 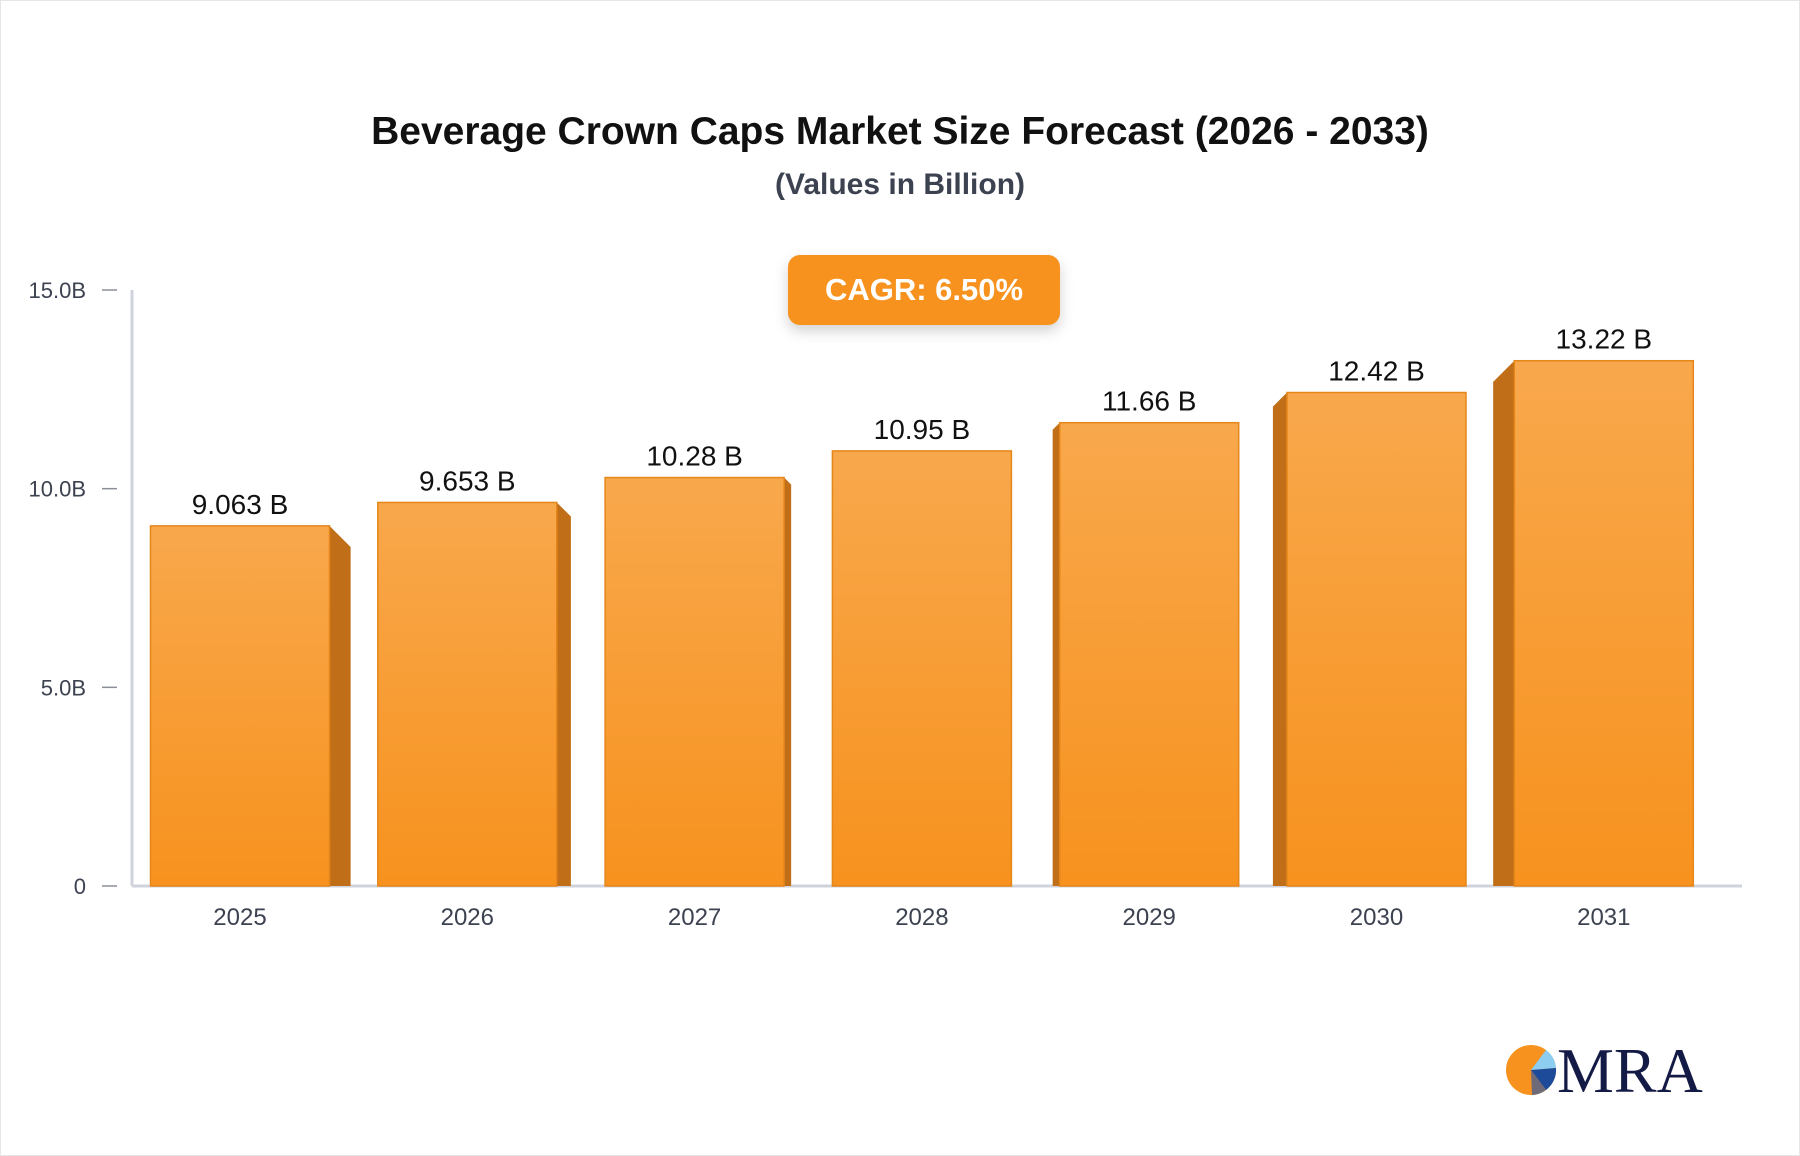 What do you see at coordinates (1630, 1070) in the screenshot?
I see `logo-text: MRA` at bounding box center [1630, 1070].